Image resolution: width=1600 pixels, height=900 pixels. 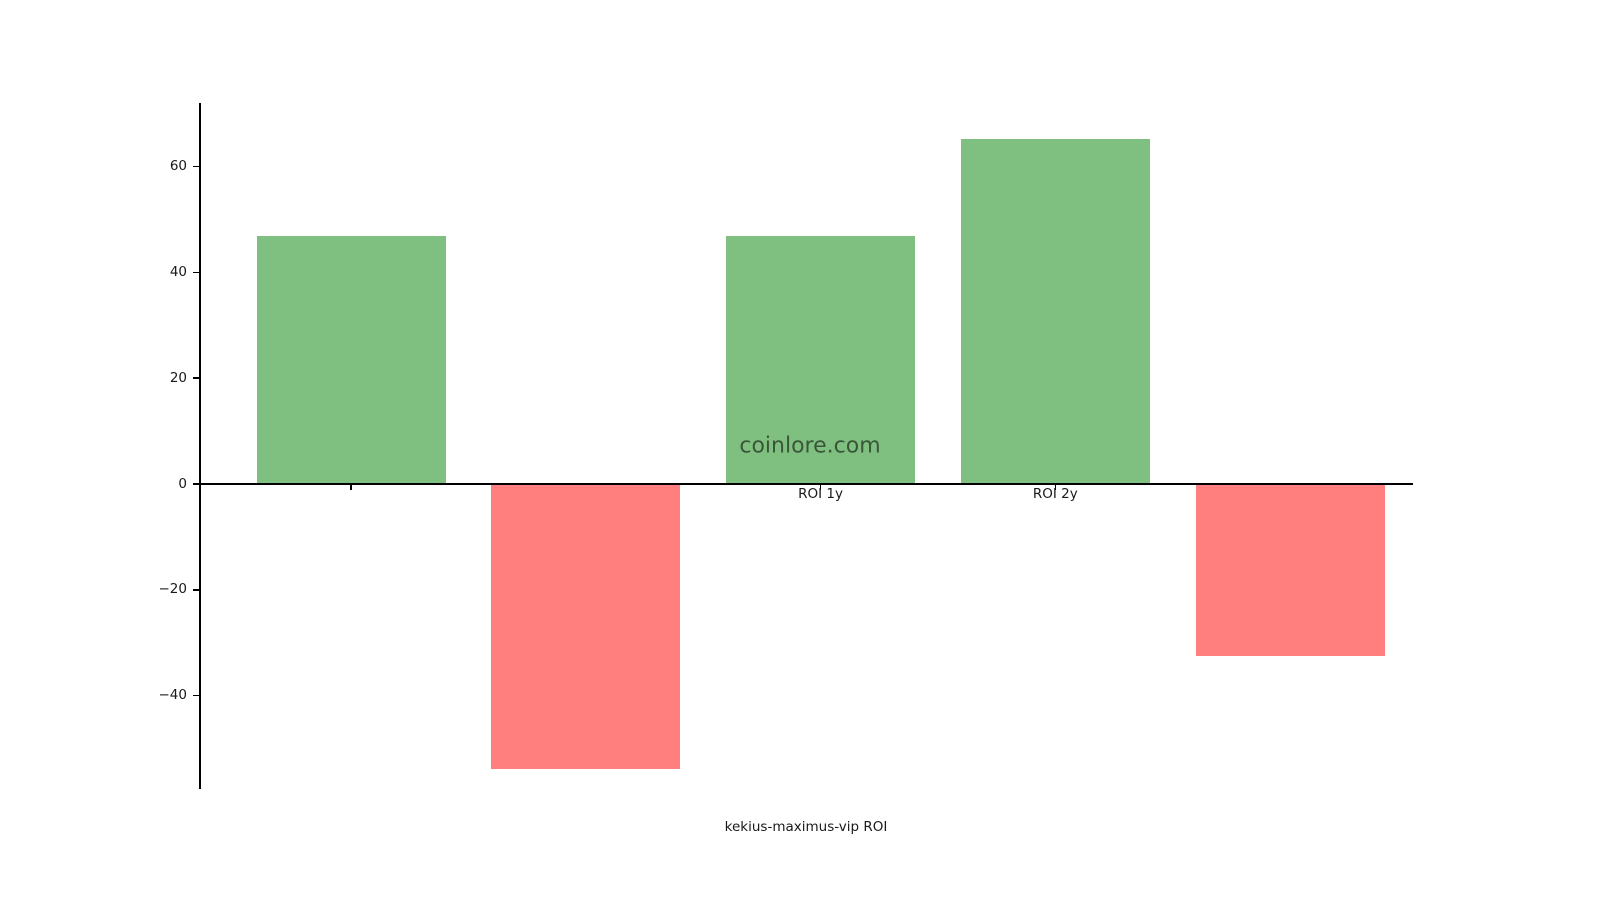 What do you see at coordinates (178, 377) in the screenshot?
I see `y-tick-label: 20` at bounding box center [178, 377].